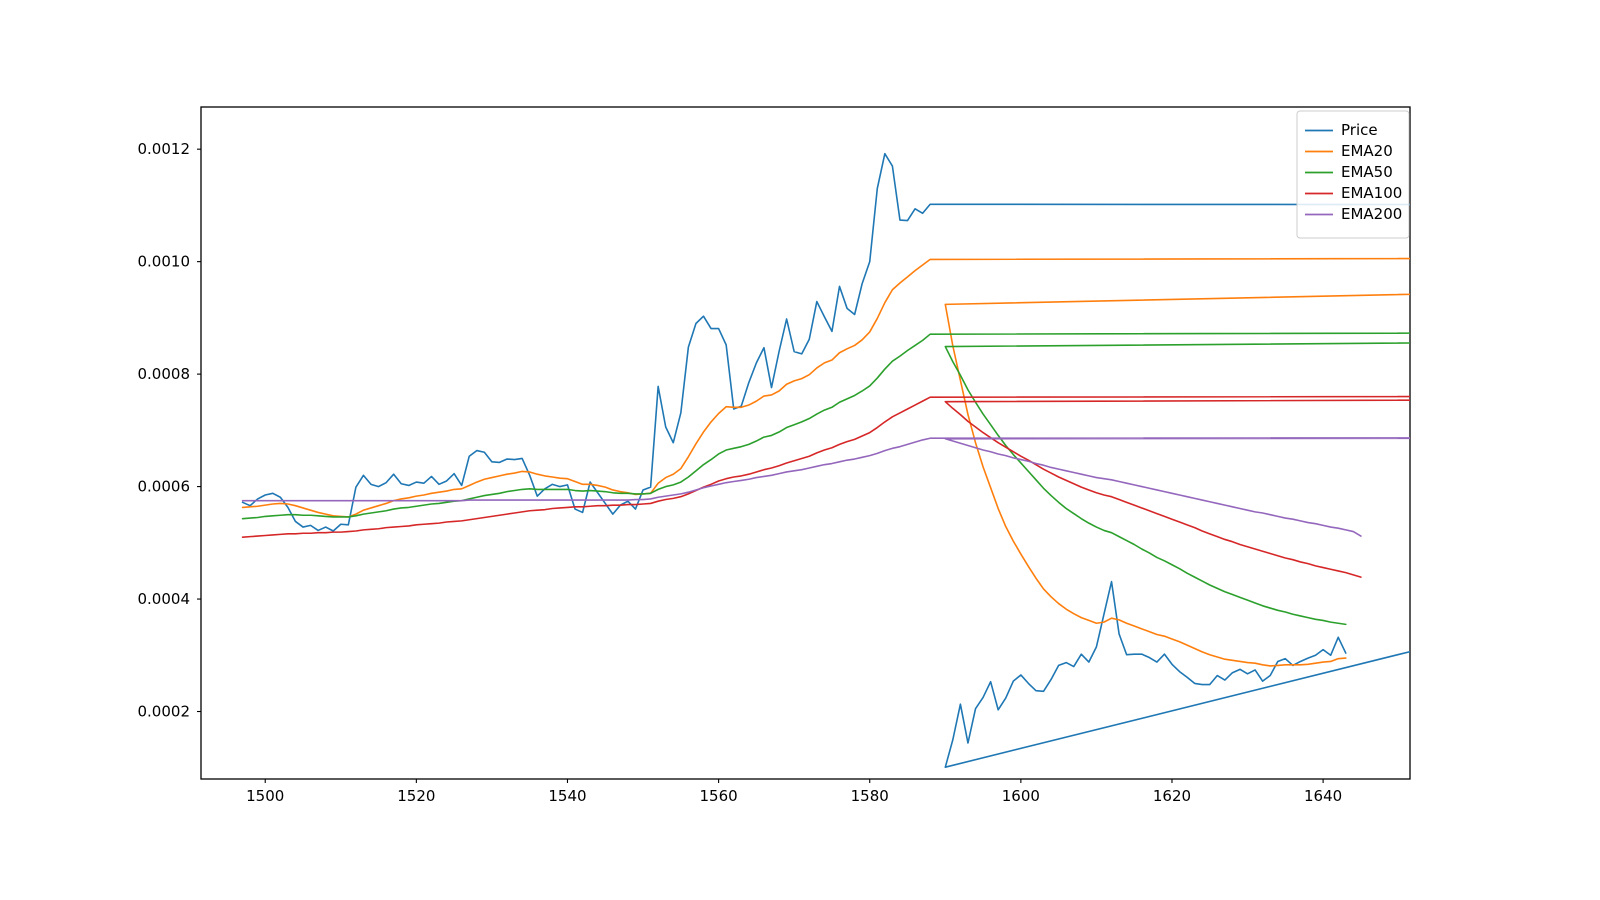 The height and width of the screenshot is (900, 1600). Describe the element at coordinates (164, 374) in the screenshot. I see `y-tick-label: 0.0008` at that location.